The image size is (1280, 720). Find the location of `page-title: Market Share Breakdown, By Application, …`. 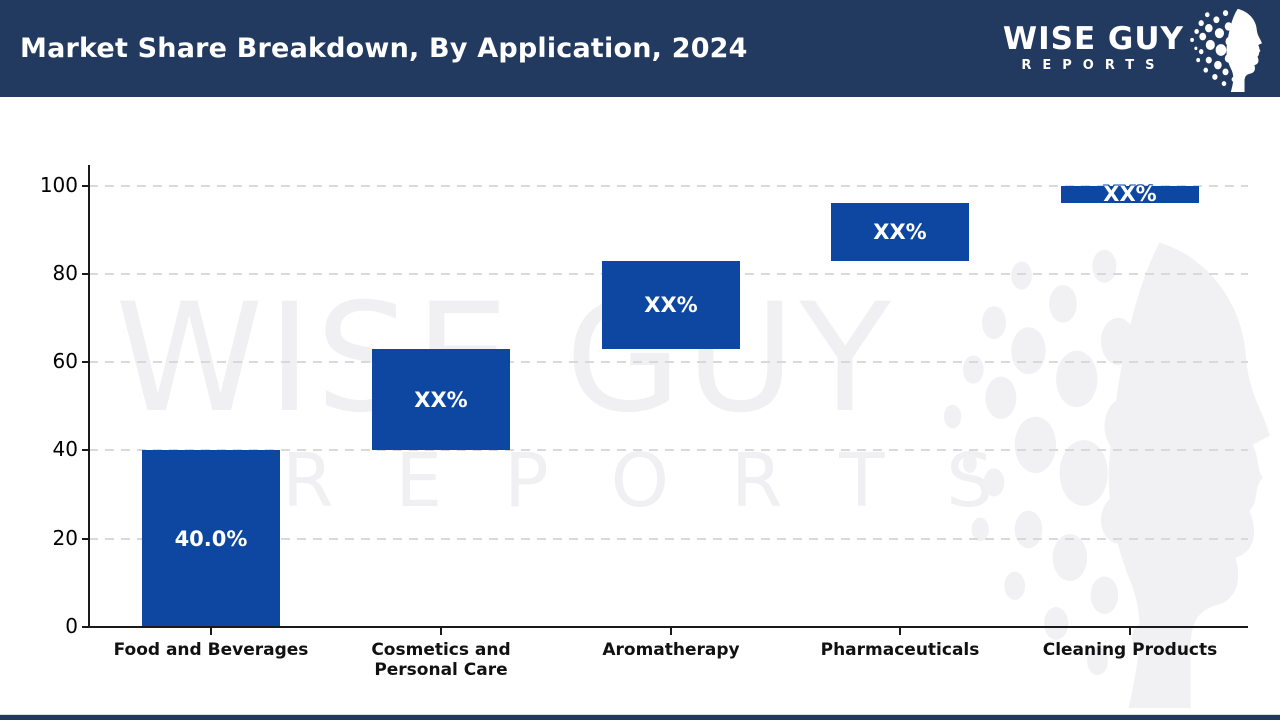

page-title: Market Share Breakdown, By Application, … is located at coordinates (384, 48).